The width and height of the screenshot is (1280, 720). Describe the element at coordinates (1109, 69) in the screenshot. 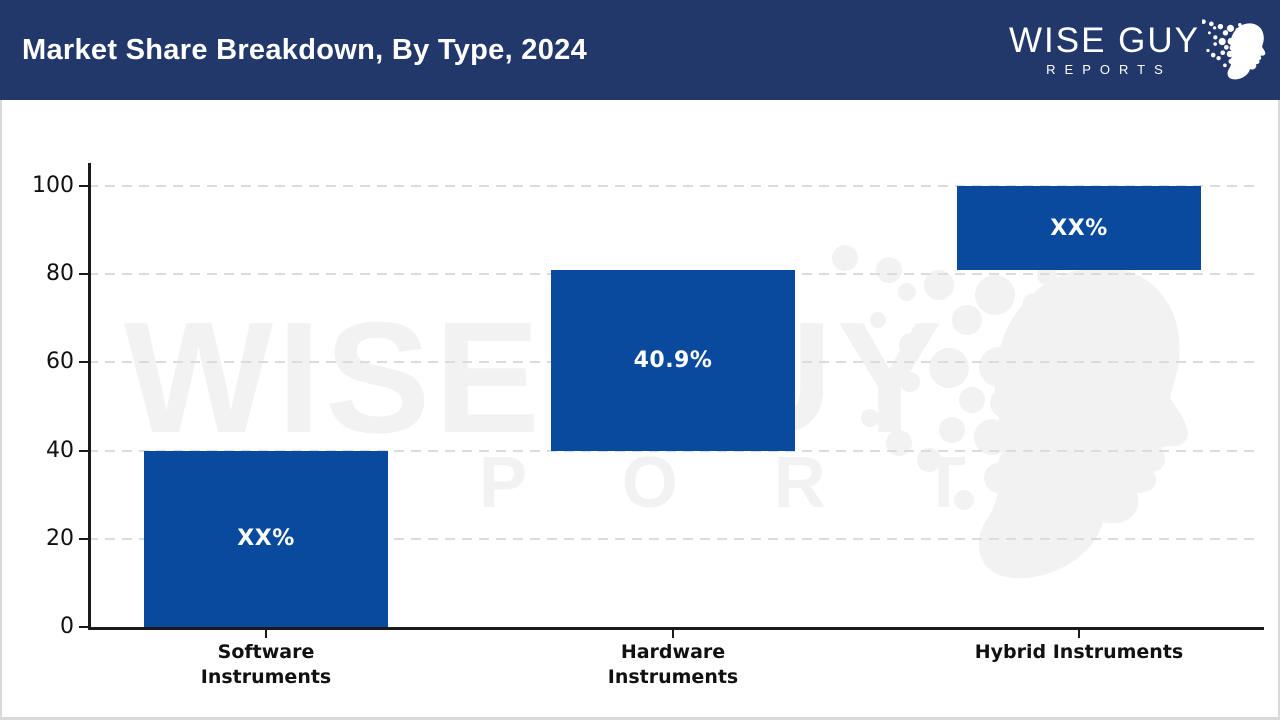

I see `brand-subtitle: REPORTS` at that location.